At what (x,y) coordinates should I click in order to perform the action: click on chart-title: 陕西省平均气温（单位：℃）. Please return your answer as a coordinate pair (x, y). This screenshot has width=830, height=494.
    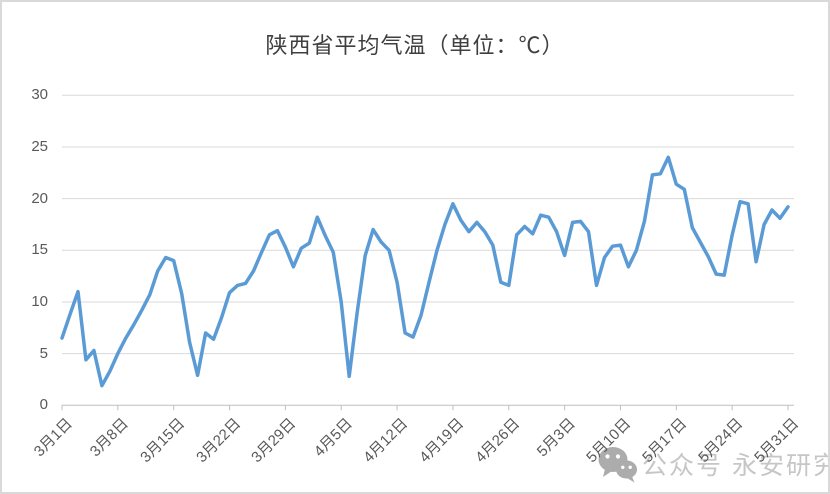
    Looking at the image, I should click on (415, 45).